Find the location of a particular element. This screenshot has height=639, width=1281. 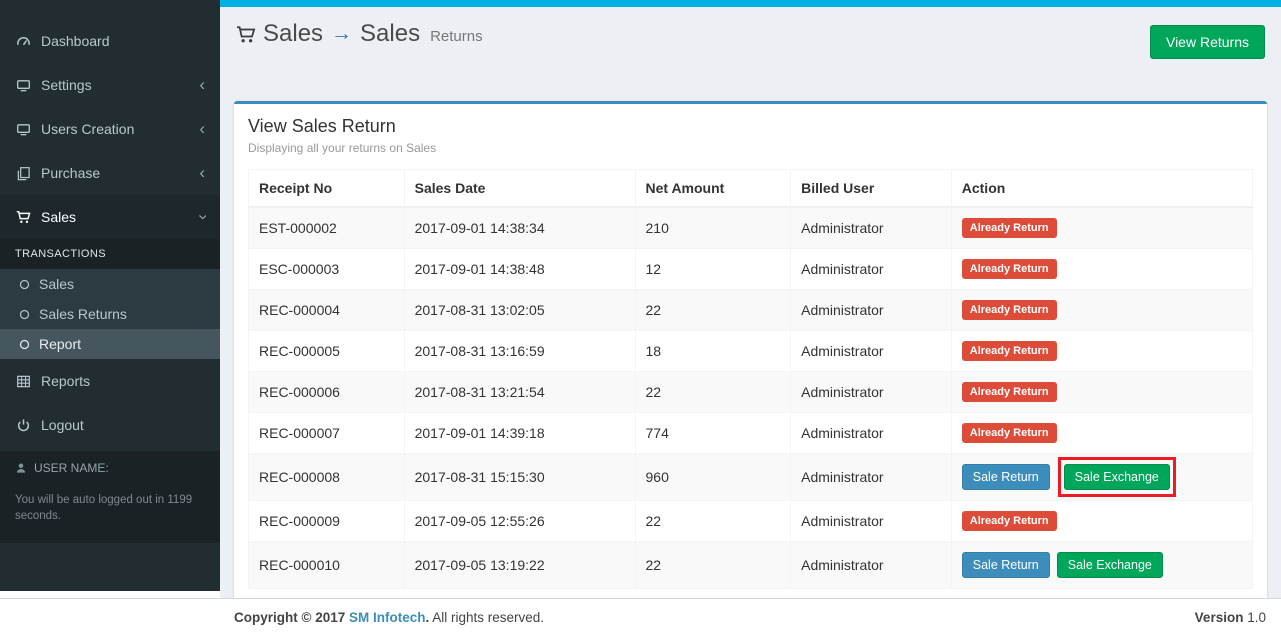

sales-date-cell: 2017-09-01 14:38:34 is located at coordinates (519, 227).